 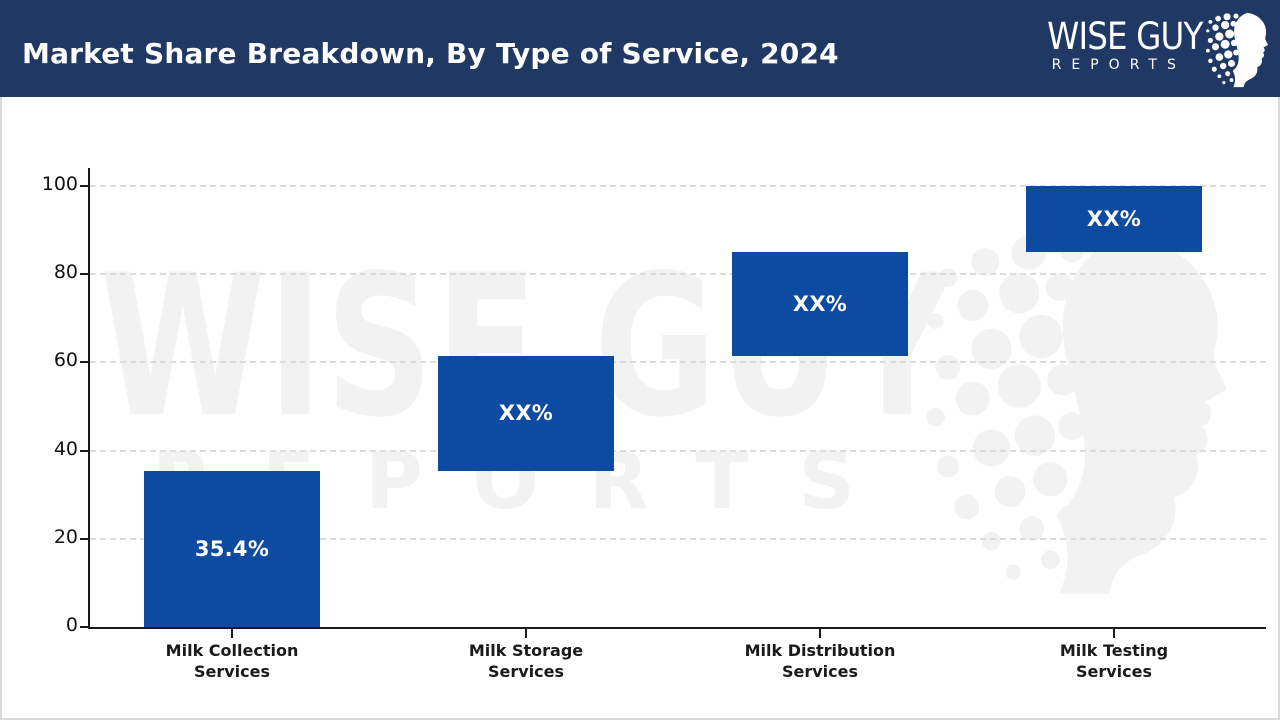 I want to click on x-category-label: Milk Collection Services, so click(x=232, y=661).